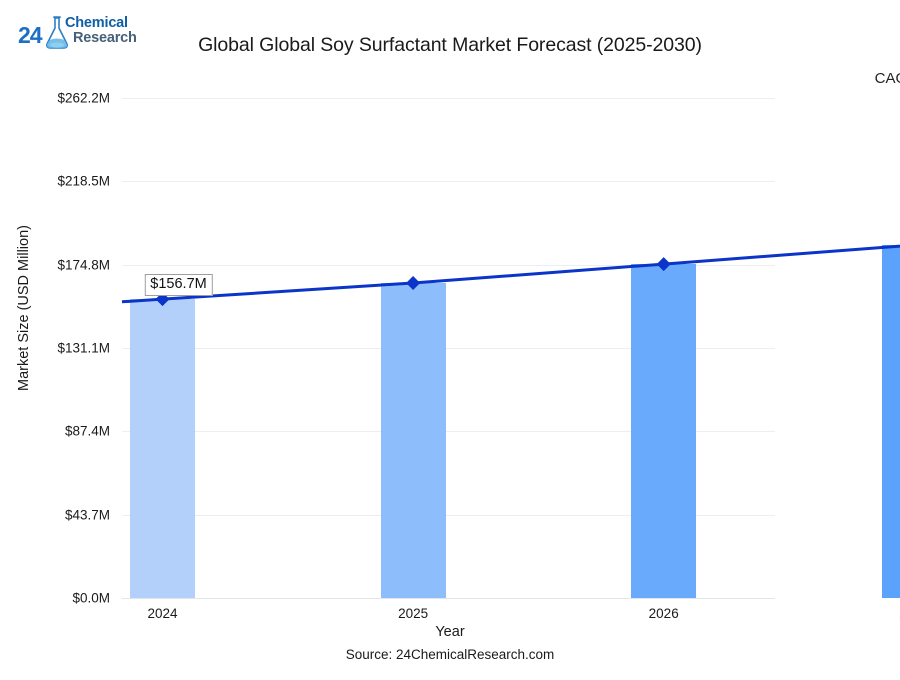 This screenshot has width=900, height=680. I want to click on x-axis-tick-label: 2024, so click(162, 613).